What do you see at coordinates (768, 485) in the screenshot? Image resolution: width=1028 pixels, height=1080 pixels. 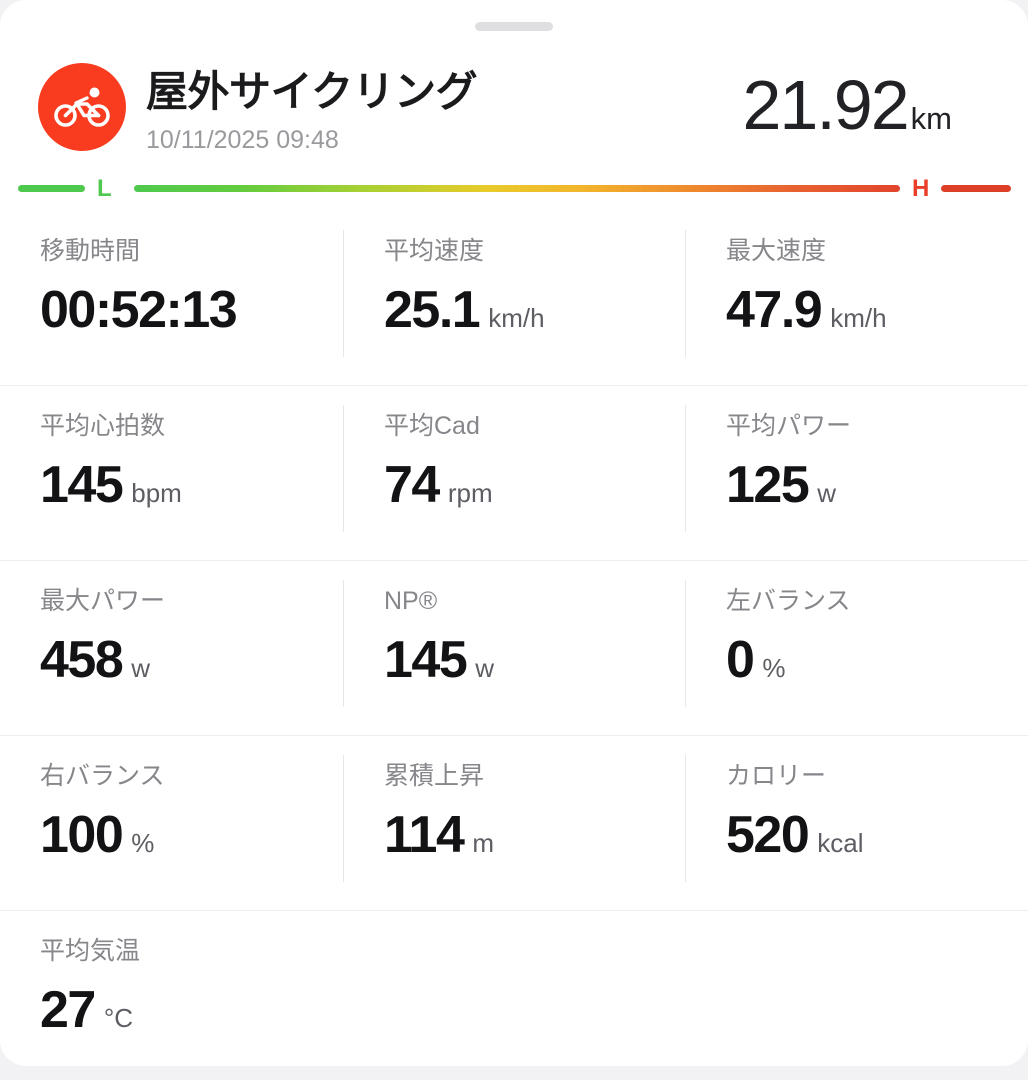 I see `stat-value: 125` at bounding box center [768, 485].